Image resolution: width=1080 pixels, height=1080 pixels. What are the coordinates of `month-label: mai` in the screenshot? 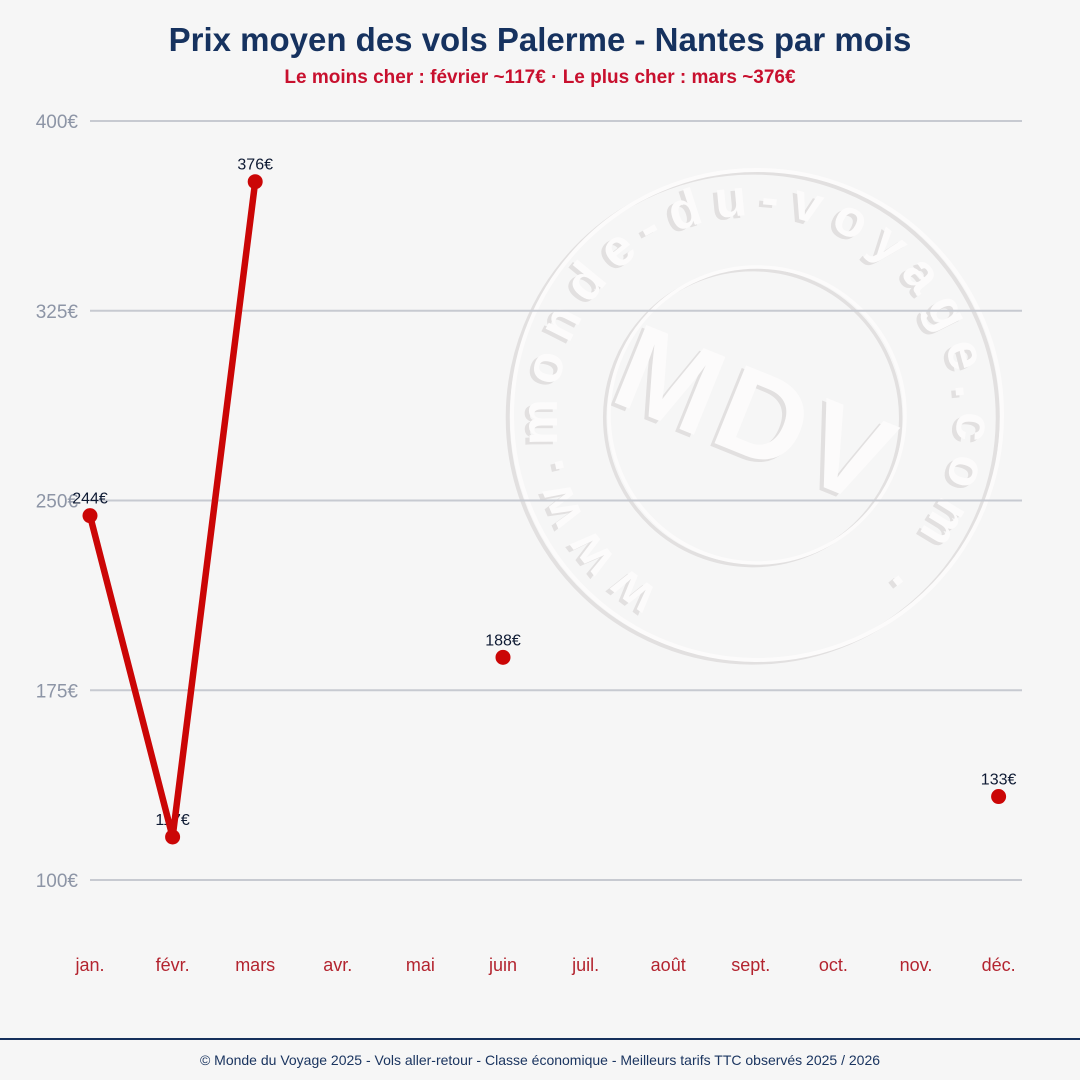 It's located at (420, 965).